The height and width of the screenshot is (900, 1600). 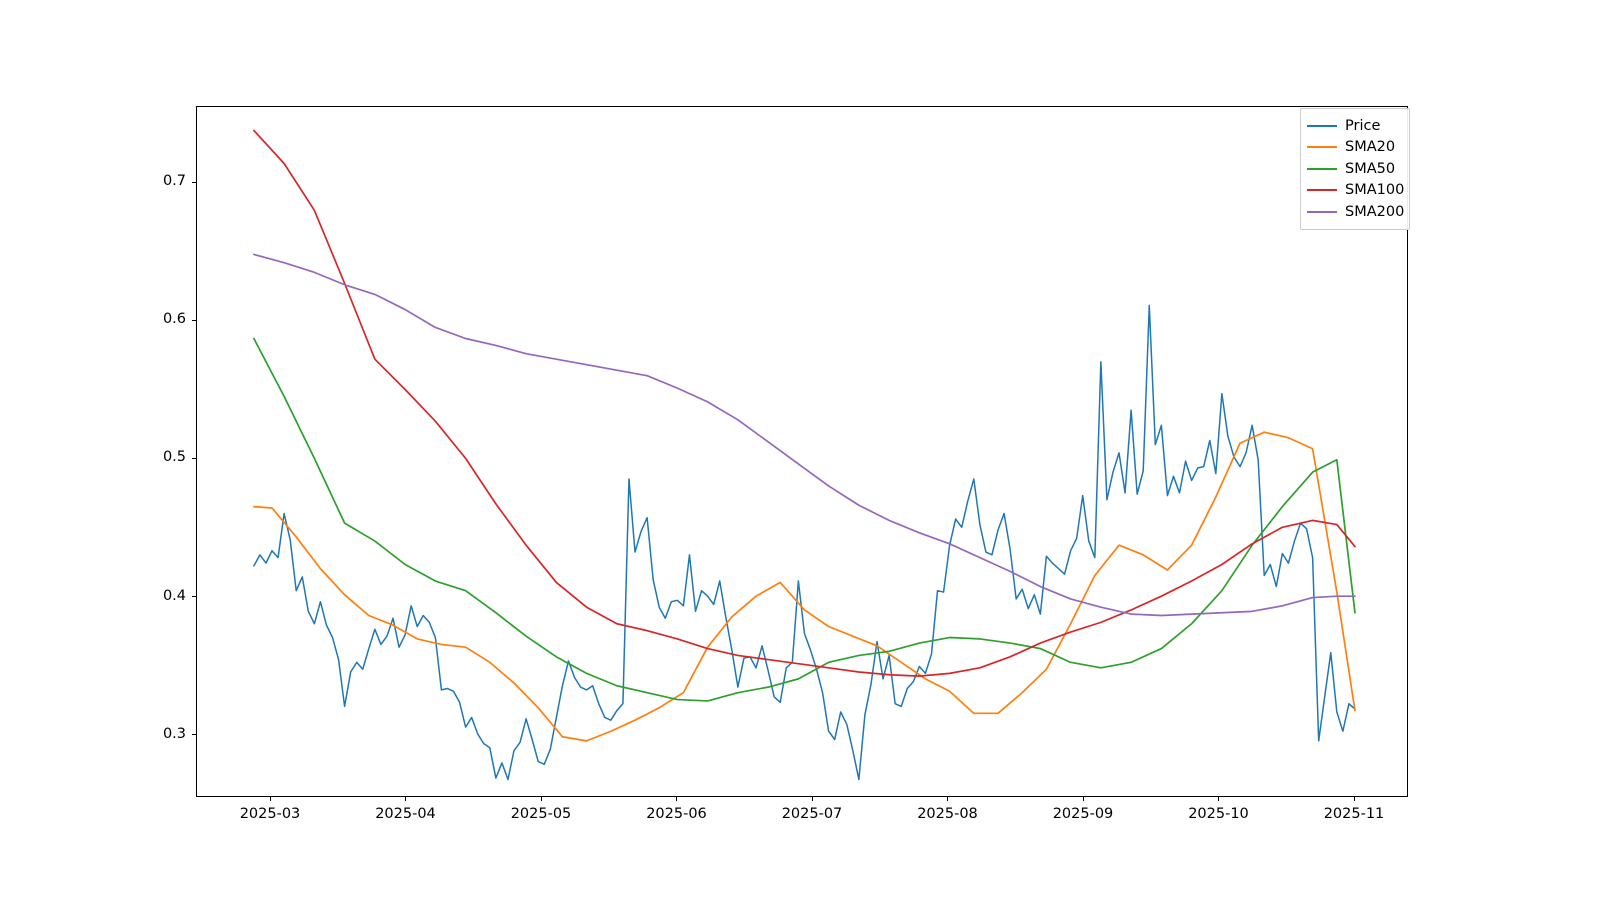 I want to click on legend-item-price: Price, so click(x=1354, y=126).